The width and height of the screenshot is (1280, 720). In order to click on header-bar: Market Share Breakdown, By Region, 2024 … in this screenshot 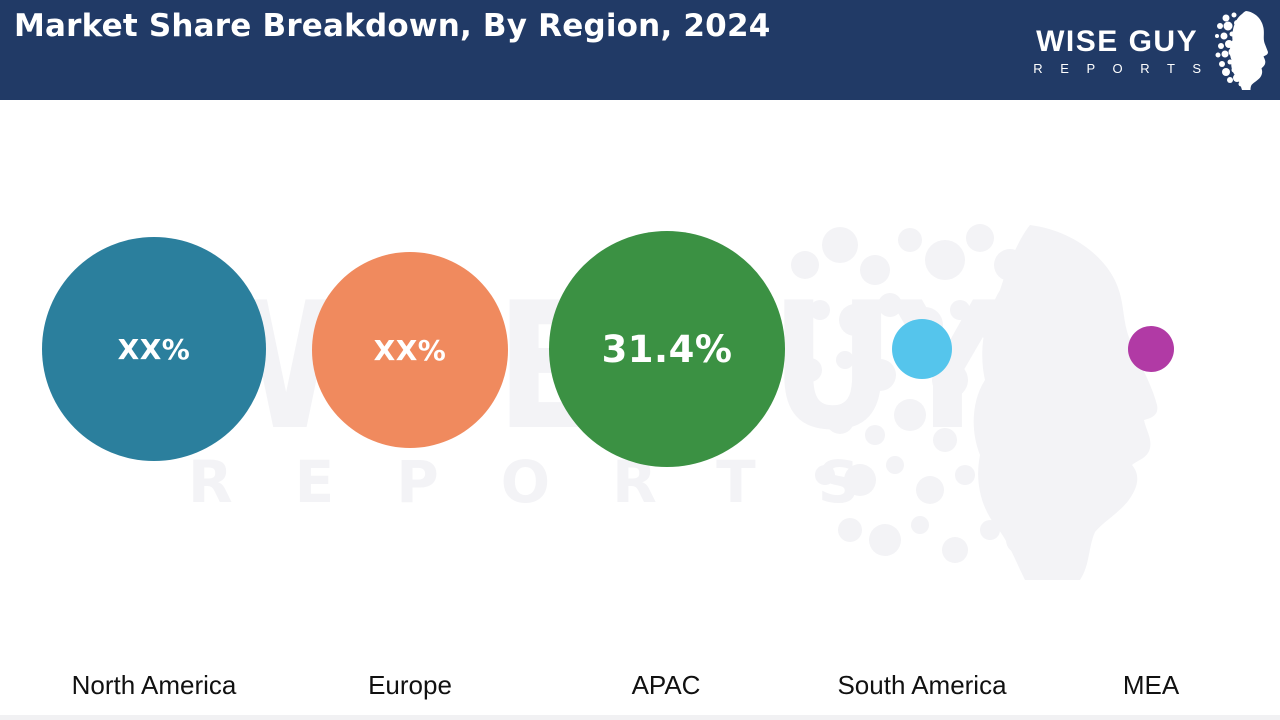, I will do `click(640, 50)`.